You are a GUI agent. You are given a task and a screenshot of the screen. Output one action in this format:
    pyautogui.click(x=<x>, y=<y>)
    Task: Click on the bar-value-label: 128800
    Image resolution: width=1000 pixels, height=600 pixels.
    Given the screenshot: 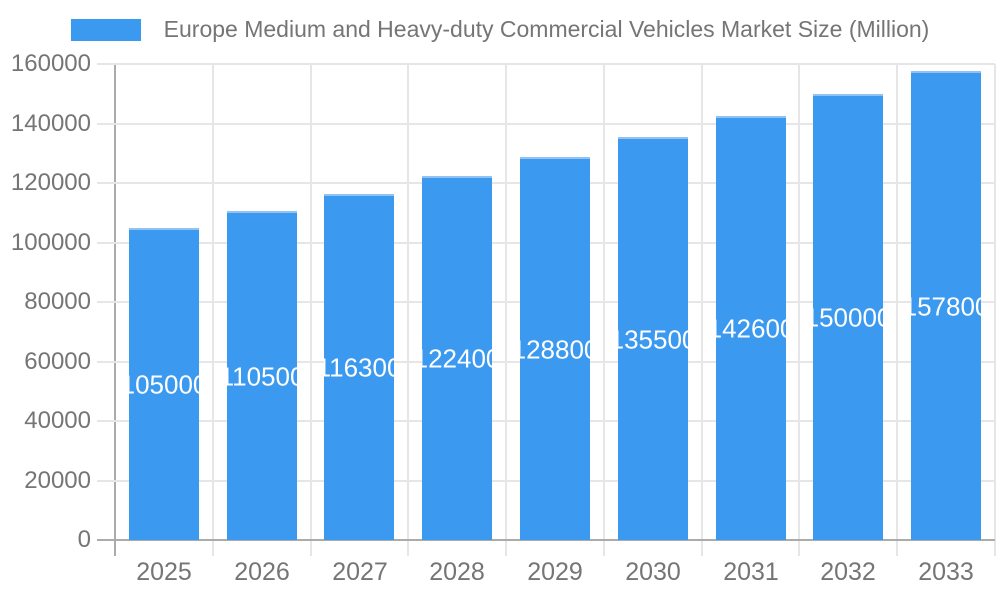 What is the action you would take?
    pyautogui.click(x=555, y=349)
    